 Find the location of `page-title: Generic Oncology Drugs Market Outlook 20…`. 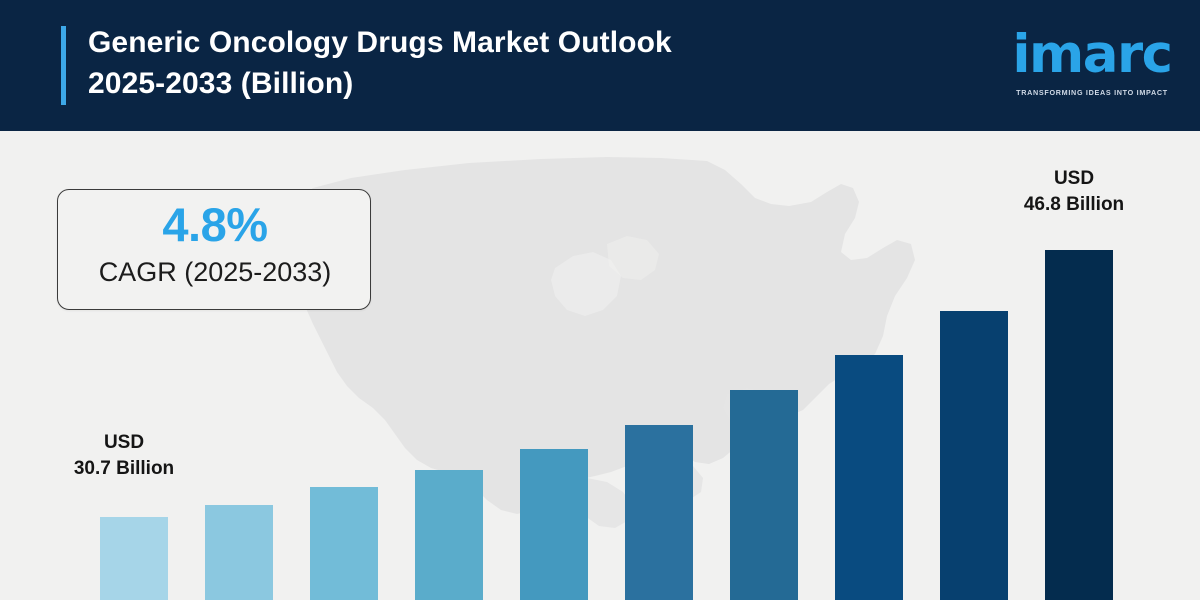

page-title: Generic Oncology Drugs Market Outlook 20… is located at coordinates (503, 63).